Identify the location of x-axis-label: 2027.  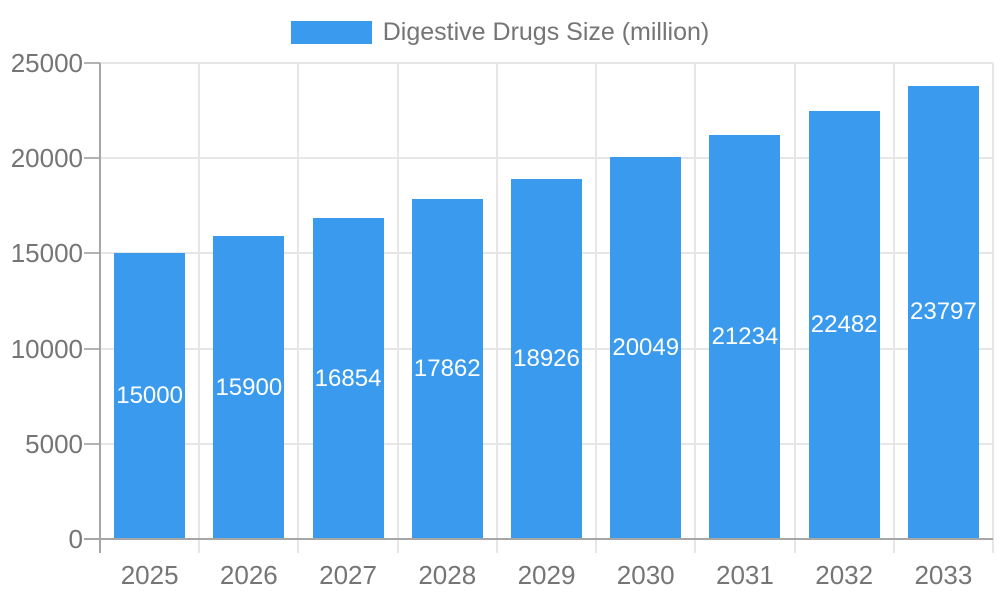
(348, 575).